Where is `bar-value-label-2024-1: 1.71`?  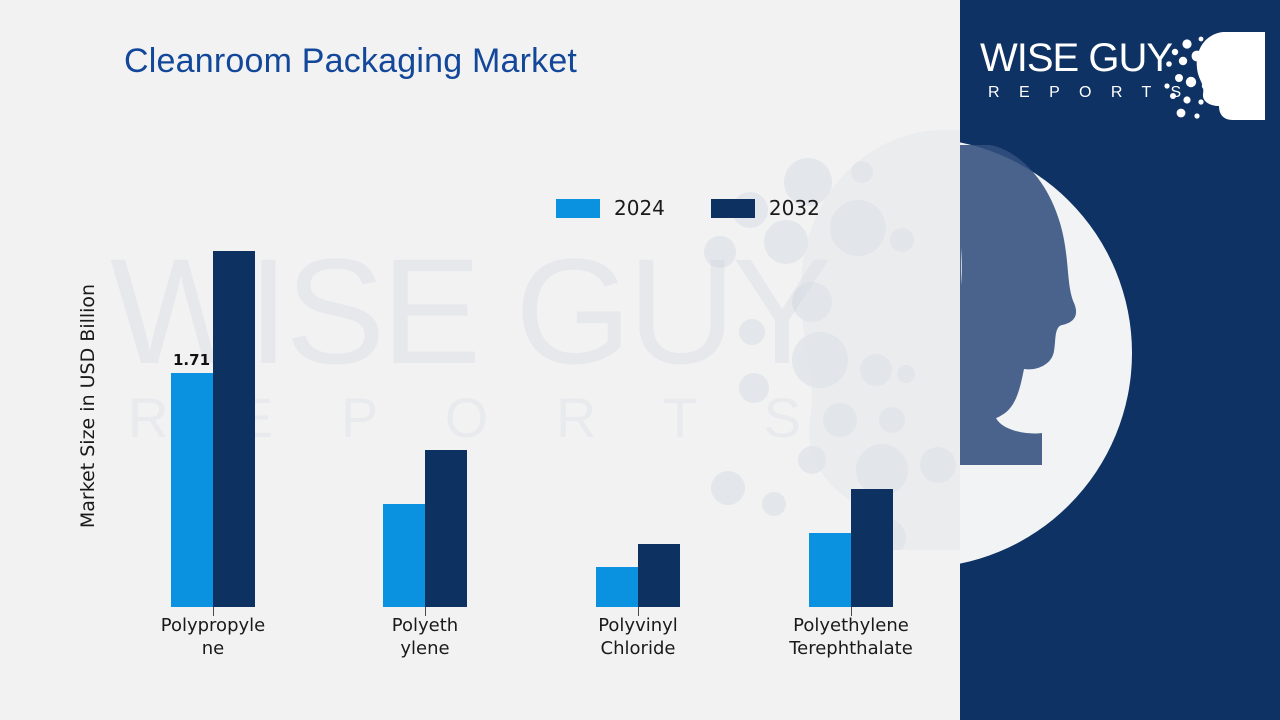 bar-value-label-2024-1: 1.71 is located at coordinates (192, 360).